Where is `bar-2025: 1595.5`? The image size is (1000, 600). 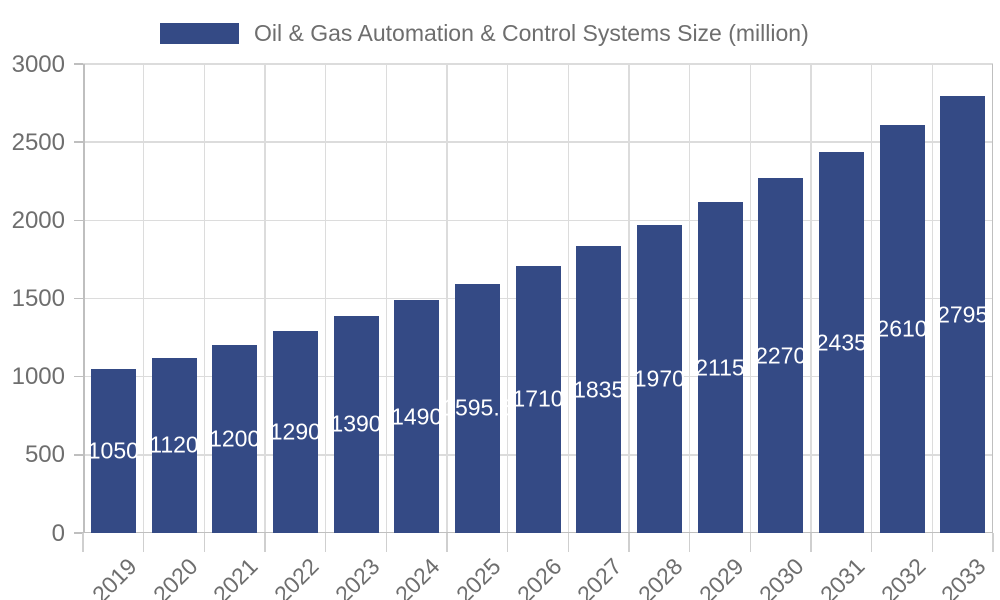 bar-2025: 1595.5 is located at coordinates (477, 408).